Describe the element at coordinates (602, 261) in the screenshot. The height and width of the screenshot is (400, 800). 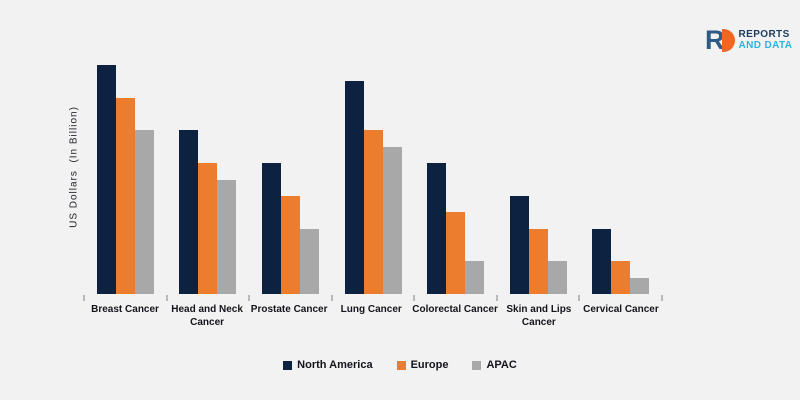
I see `bar-north-america-cervical-cancer` at that location.